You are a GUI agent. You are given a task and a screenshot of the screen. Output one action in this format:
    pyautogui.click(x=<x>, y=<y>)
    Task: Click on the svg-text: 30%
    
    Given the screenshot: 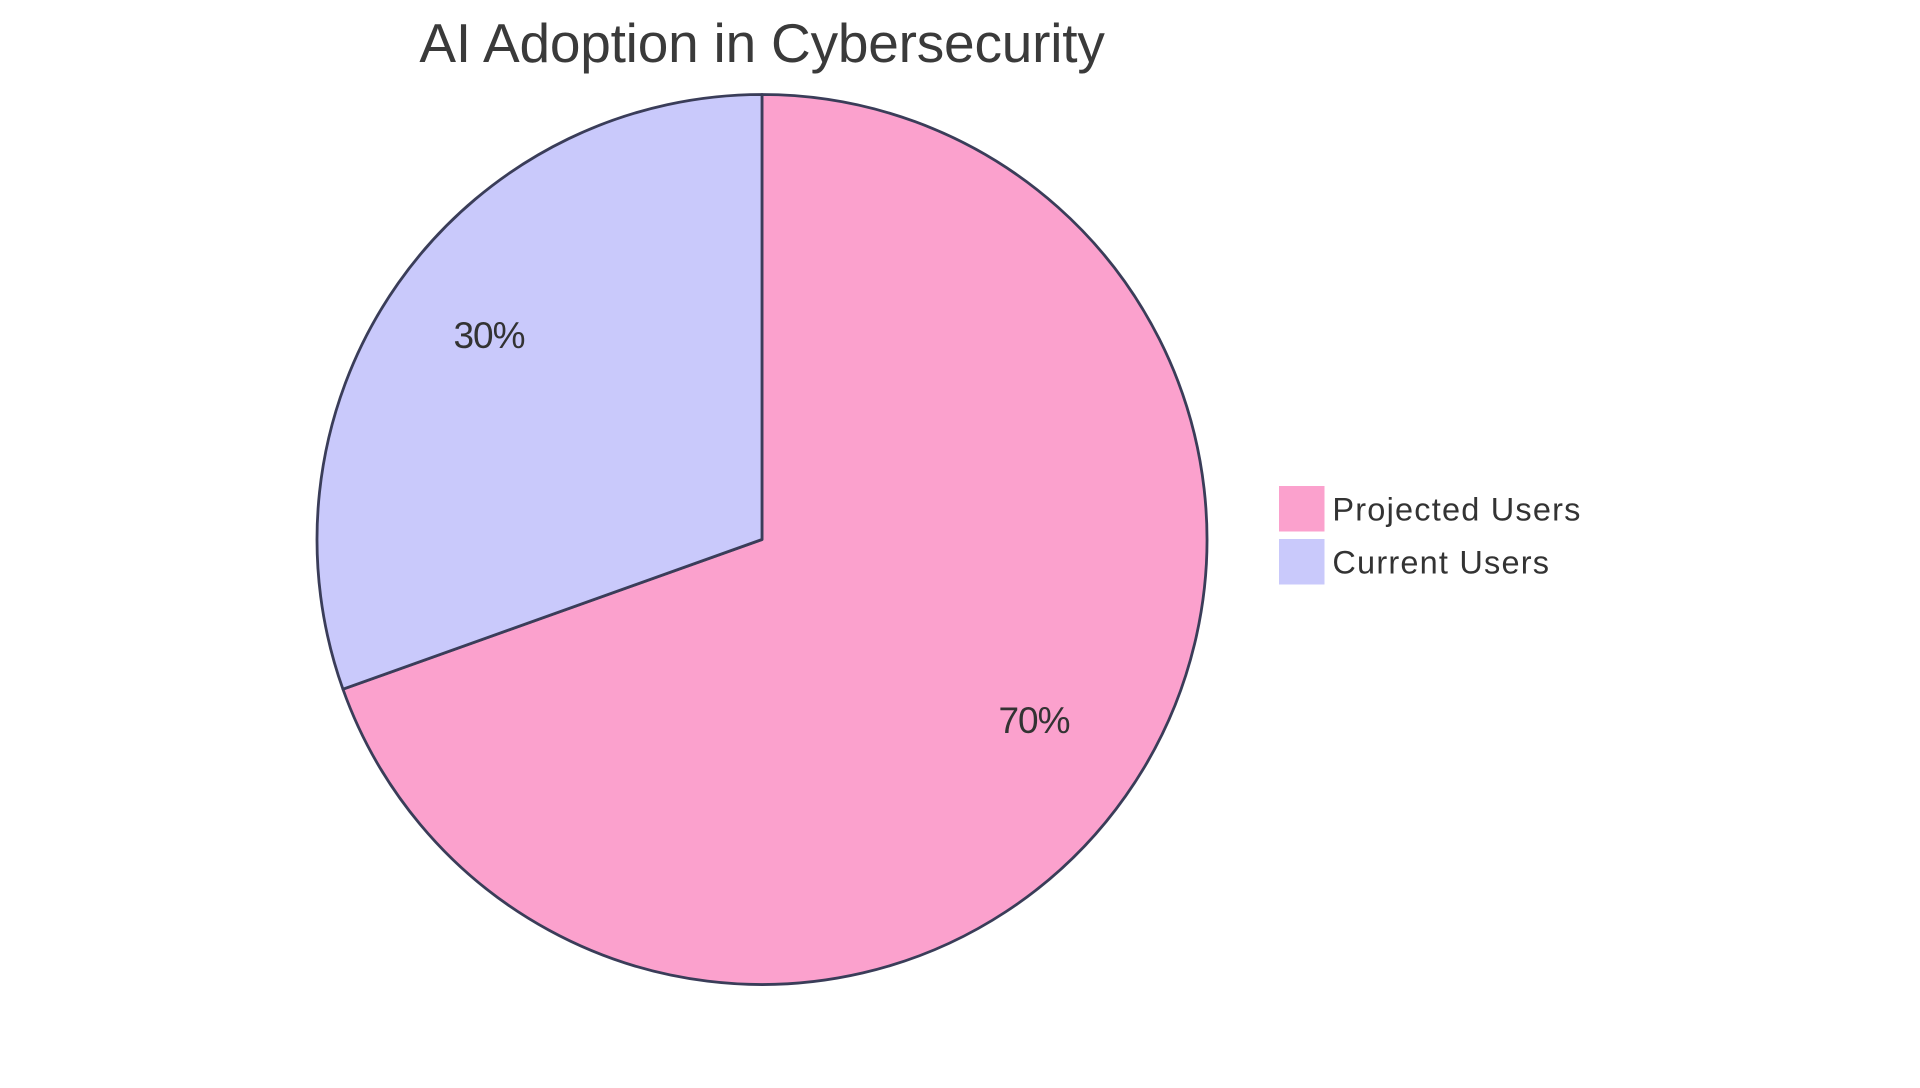 What is the action you would take?
    pyautogui.click(x=488, y=335)
    